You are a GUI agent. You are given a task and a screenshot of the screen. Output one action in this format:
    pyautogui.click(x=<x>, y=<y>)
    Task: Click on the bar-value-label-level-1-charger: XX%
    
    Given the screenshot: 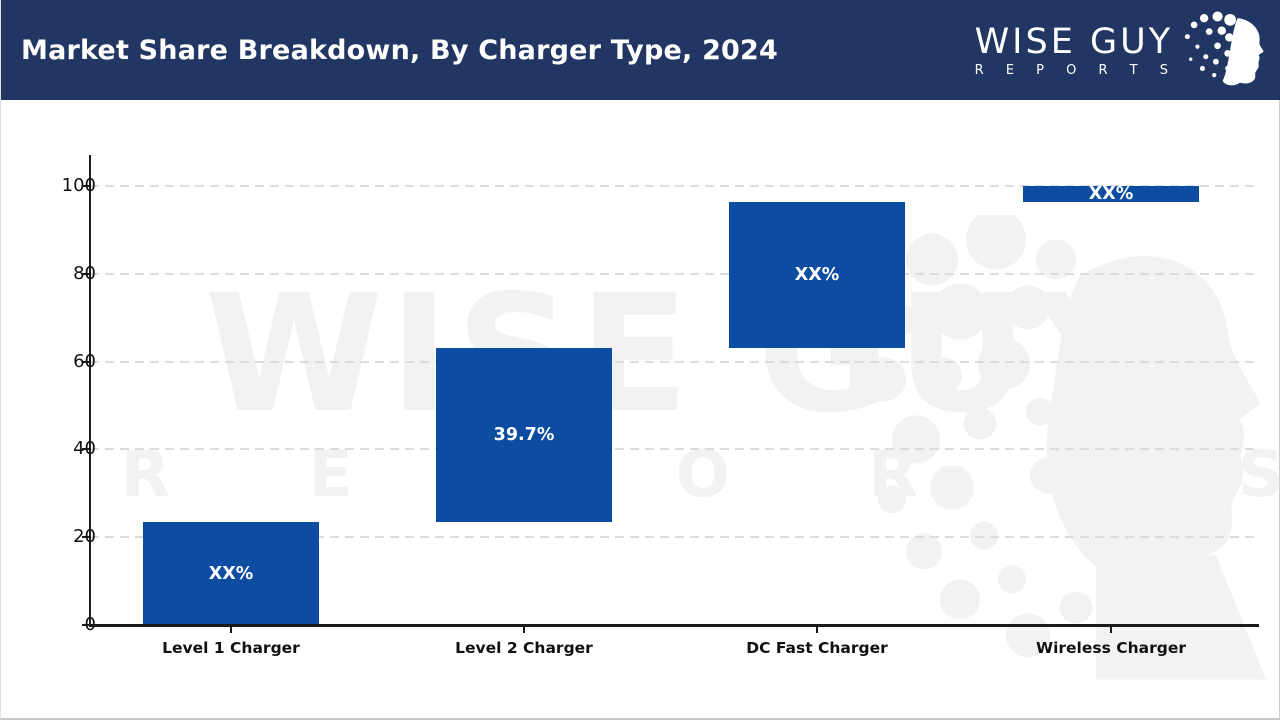 What is the action you would take?
    pyautogui.click(x=231, y=573)
    